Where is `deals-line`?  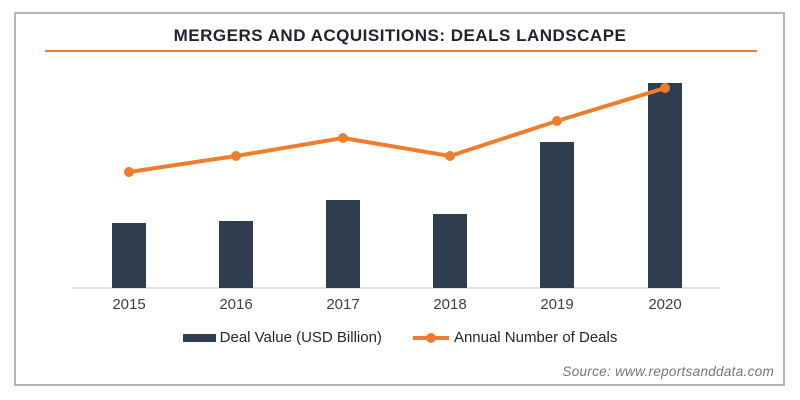
deals-line is located at coordinates (397, 130).